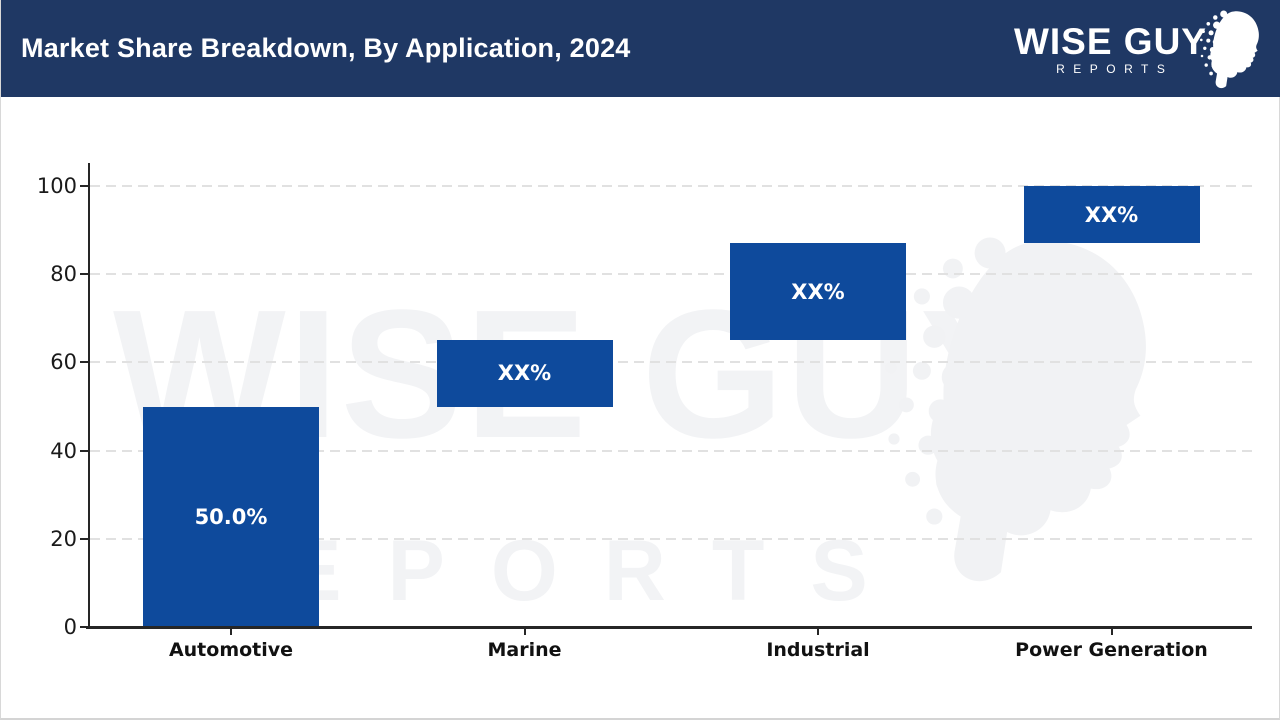  I want to click on y-tick-label: 0, so click(70, 627).